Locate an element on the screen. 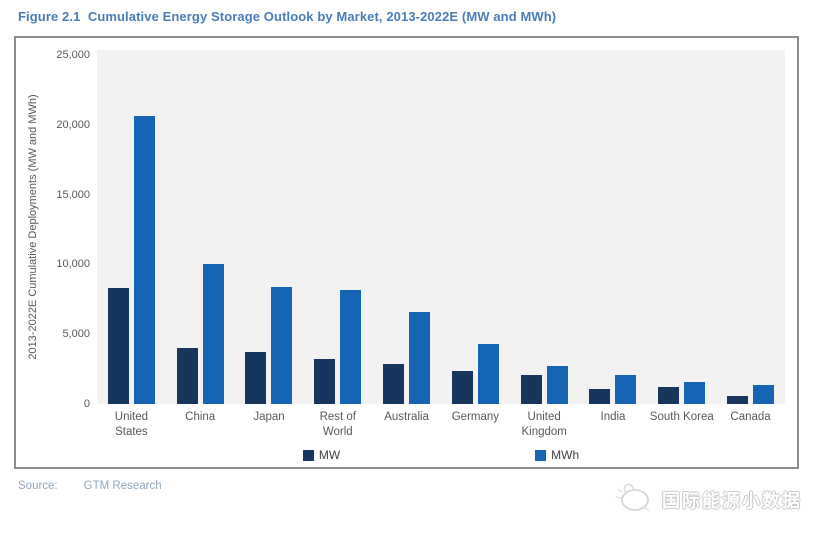  x-tick-label: China is located at coordinates (200, 417).